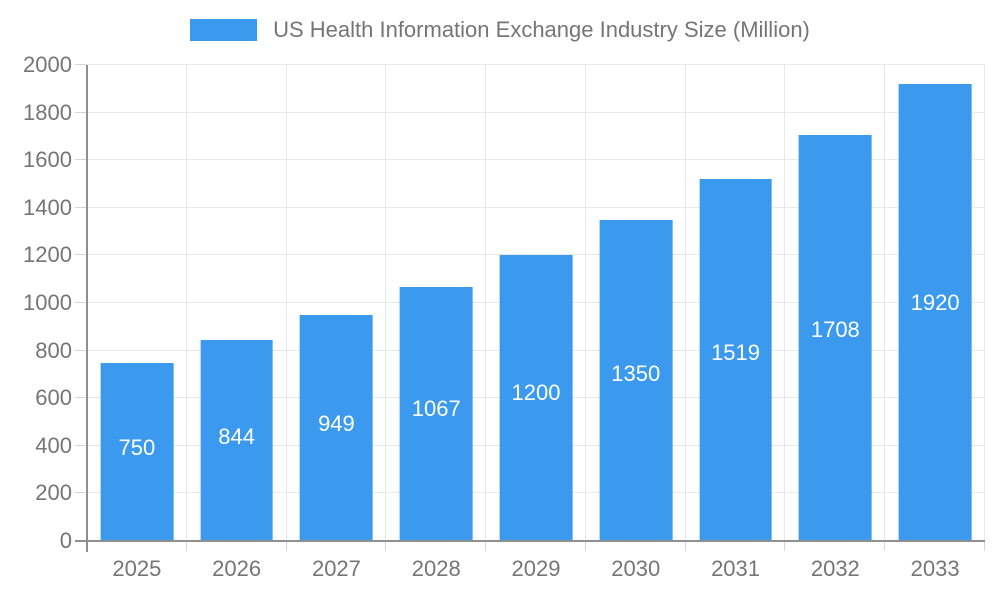  I want to click on x-tick-label: 2025, so click(137, 568).